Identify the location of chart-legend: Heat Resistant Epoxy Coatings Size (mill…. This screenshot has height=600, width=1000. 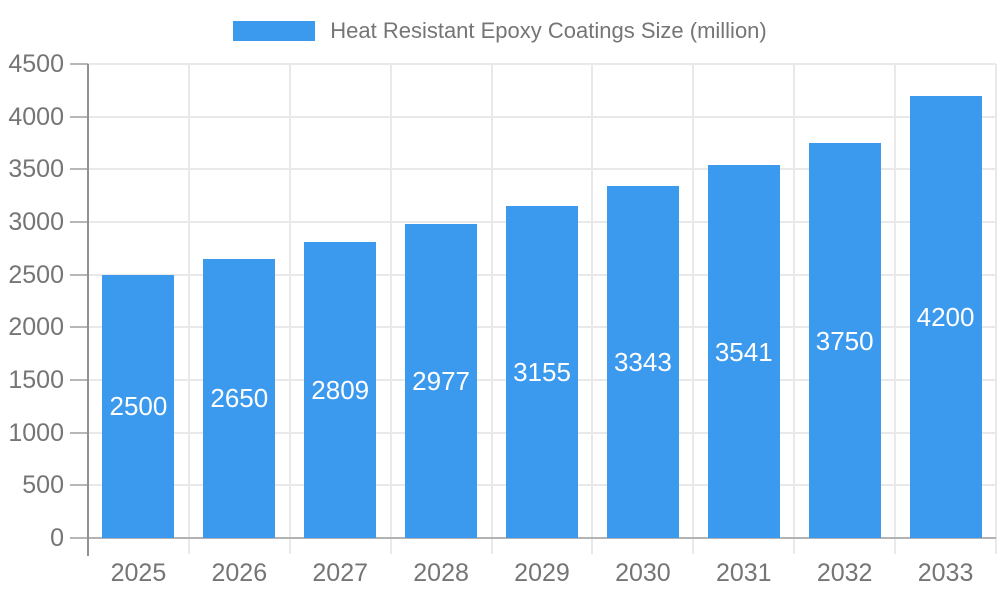
(500, 31).